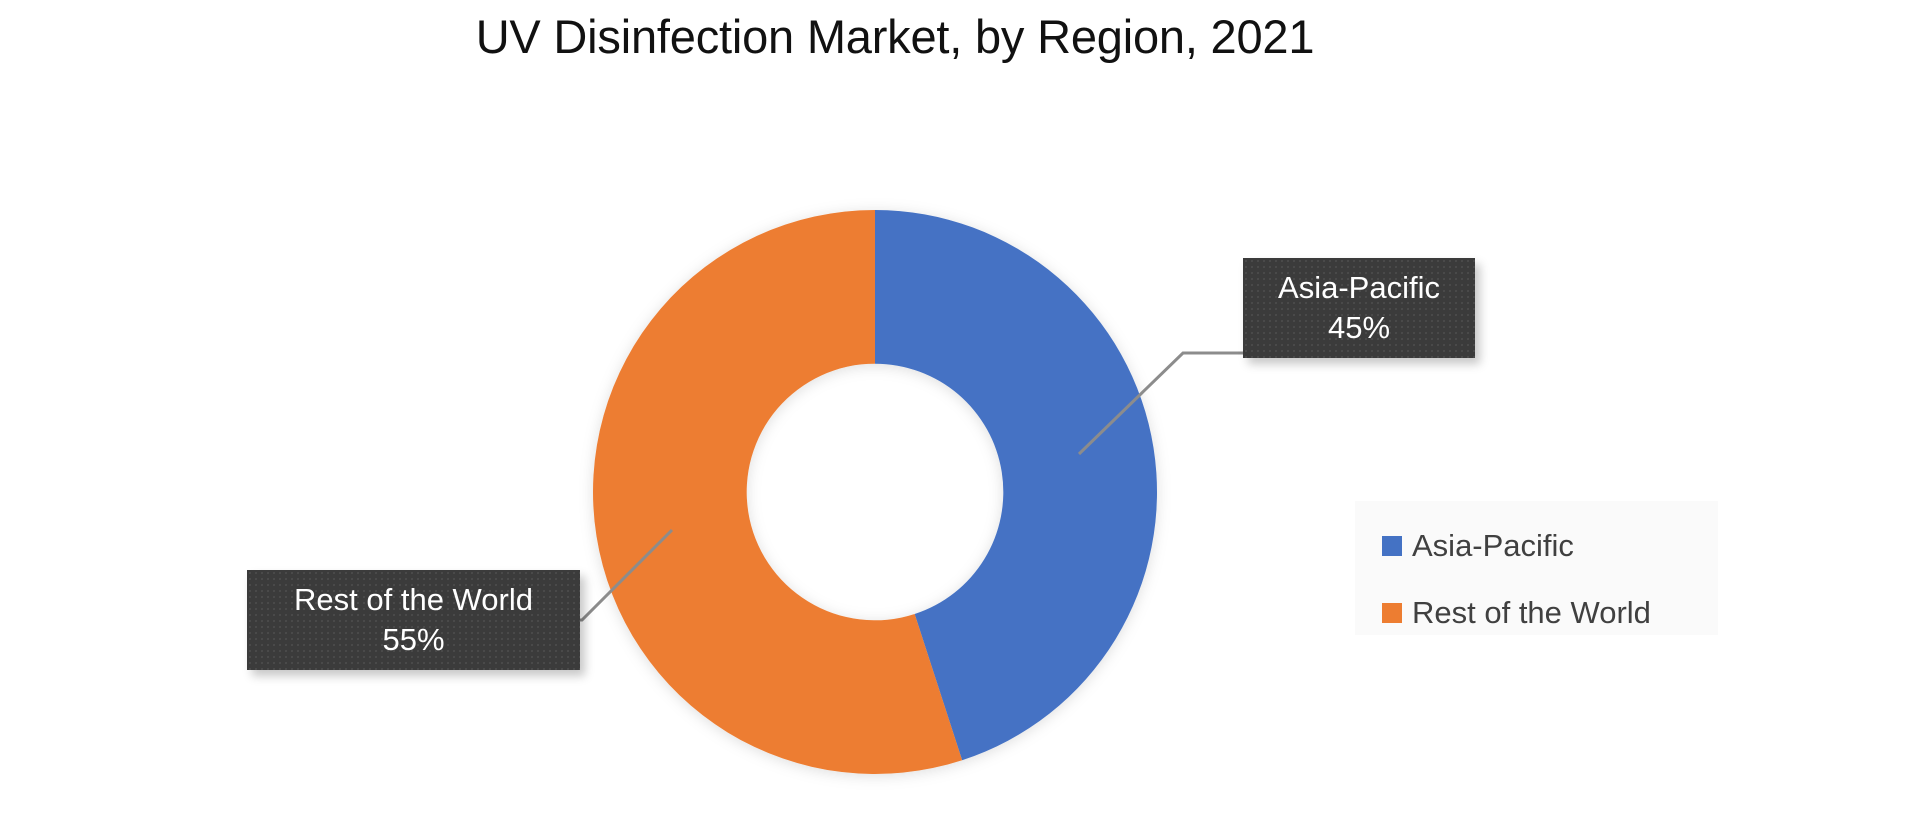 The image size is (1920, 818). I want to click on legend-item-label: Rest of the World, so click(1531, 612).